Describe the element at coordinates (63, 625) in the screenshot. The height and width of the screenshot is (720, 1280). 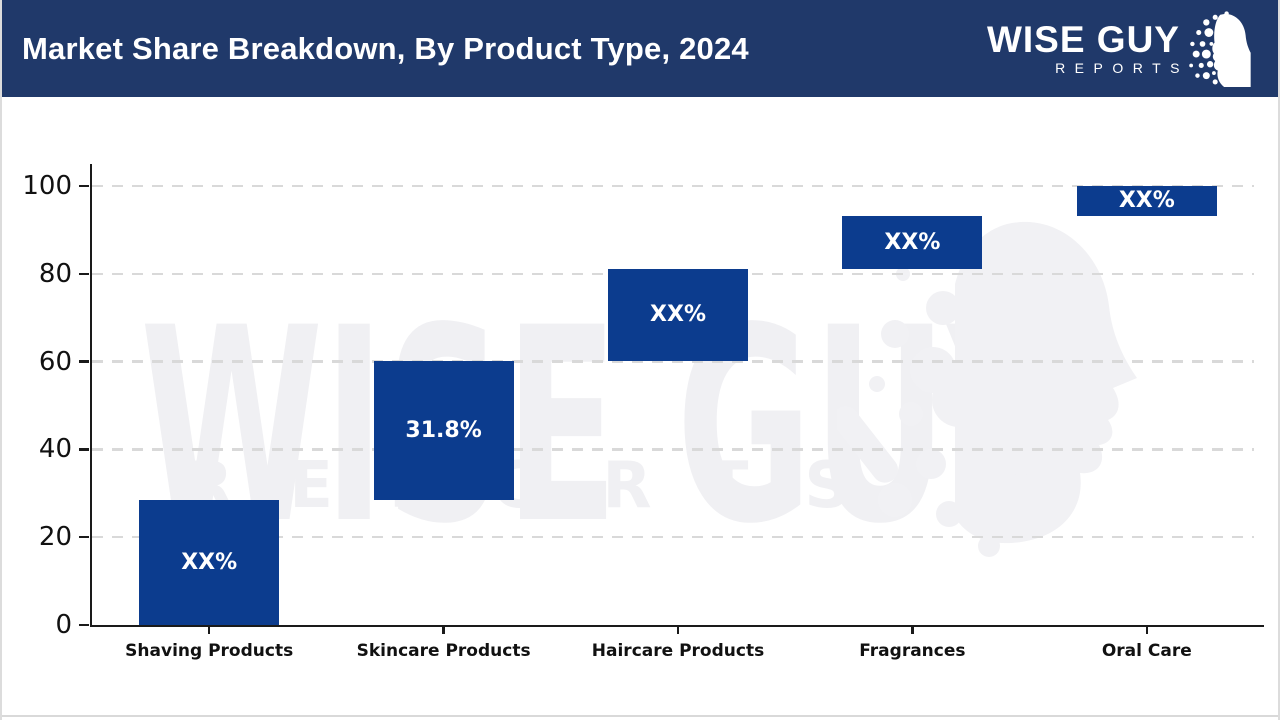
I see `y-tick-label: 0` at that location.